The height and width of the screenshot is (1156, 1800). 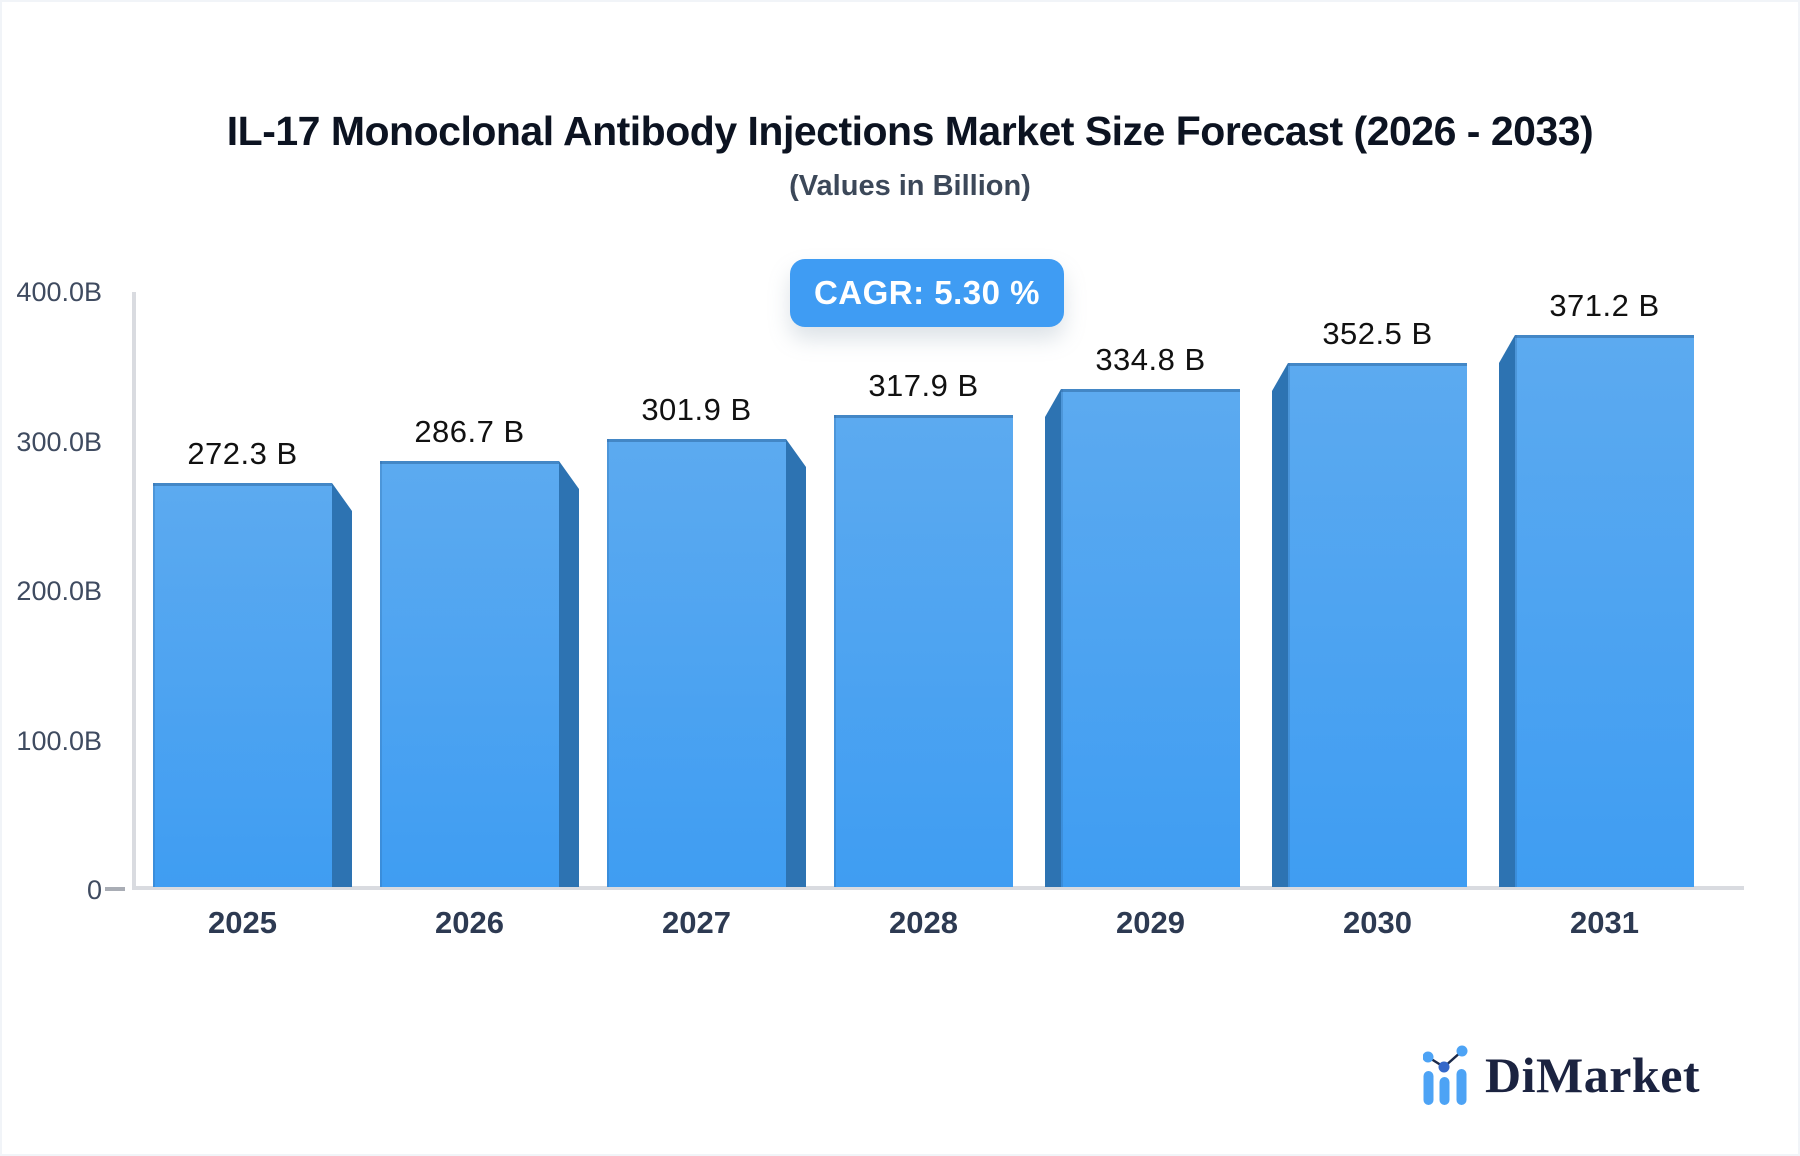 I want to click on bar-2029, so click(x=1150, y=638).